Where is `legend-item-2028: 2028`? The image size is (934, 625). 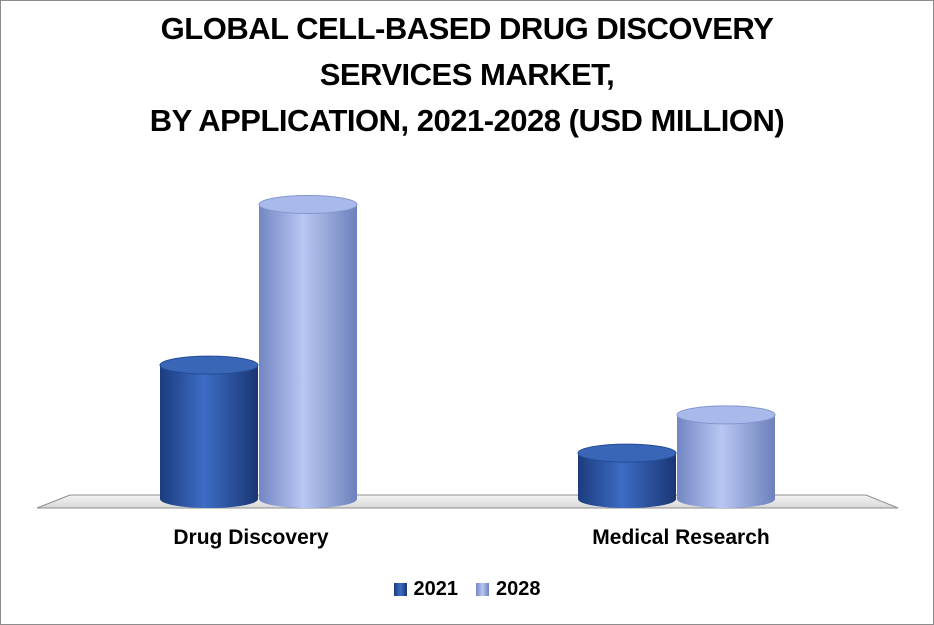
legend-item-2028: 2028 is located at coordinates (508, 589).